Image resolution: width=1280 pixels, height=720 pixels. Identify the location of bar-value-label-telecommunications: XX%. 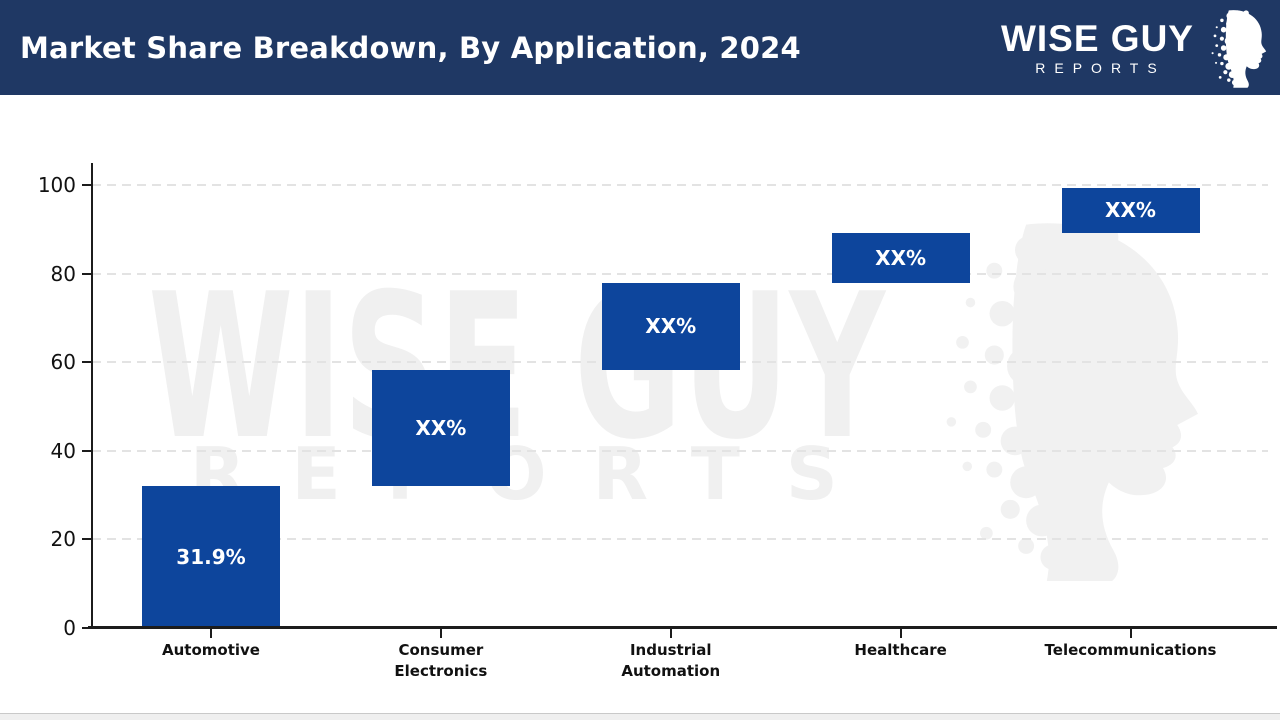
(1130, 210).